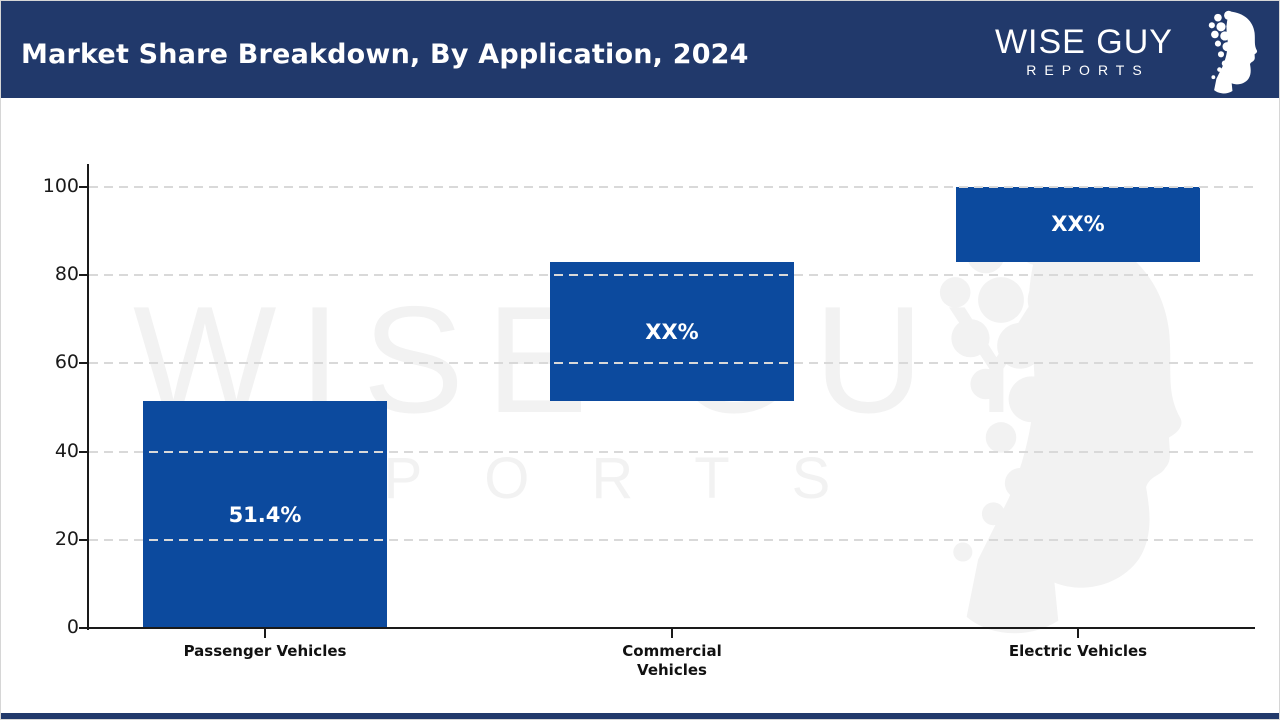  What do you see at coordinates (1083, 42) in the screenshot?
I see `logo-wordmark-text: WISE GUY` at bounding box center [1083, 42].